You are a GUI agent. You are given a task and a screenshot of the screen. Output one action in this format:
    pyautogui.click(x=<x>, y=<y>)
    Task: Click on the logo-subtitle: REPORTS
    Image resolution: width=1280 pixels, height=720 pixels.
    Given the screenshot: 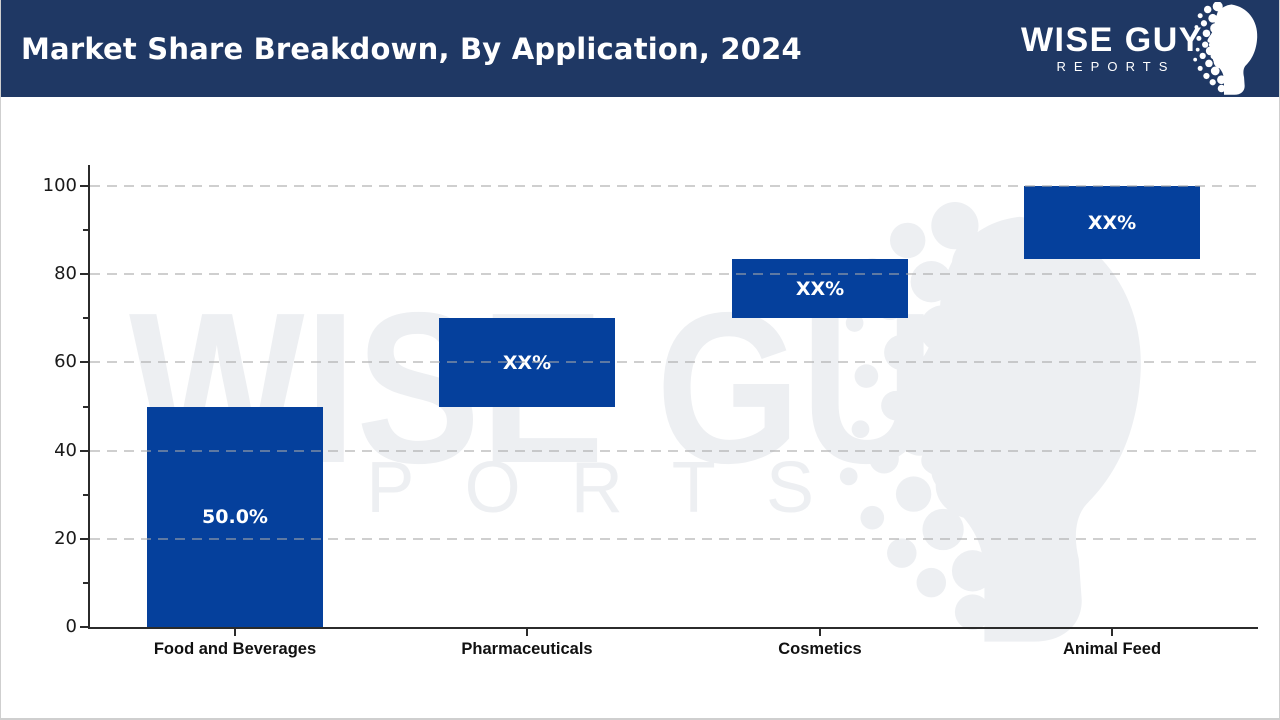 What is the action you would take?
    pyautogui.click(x=1116, y=66)
    